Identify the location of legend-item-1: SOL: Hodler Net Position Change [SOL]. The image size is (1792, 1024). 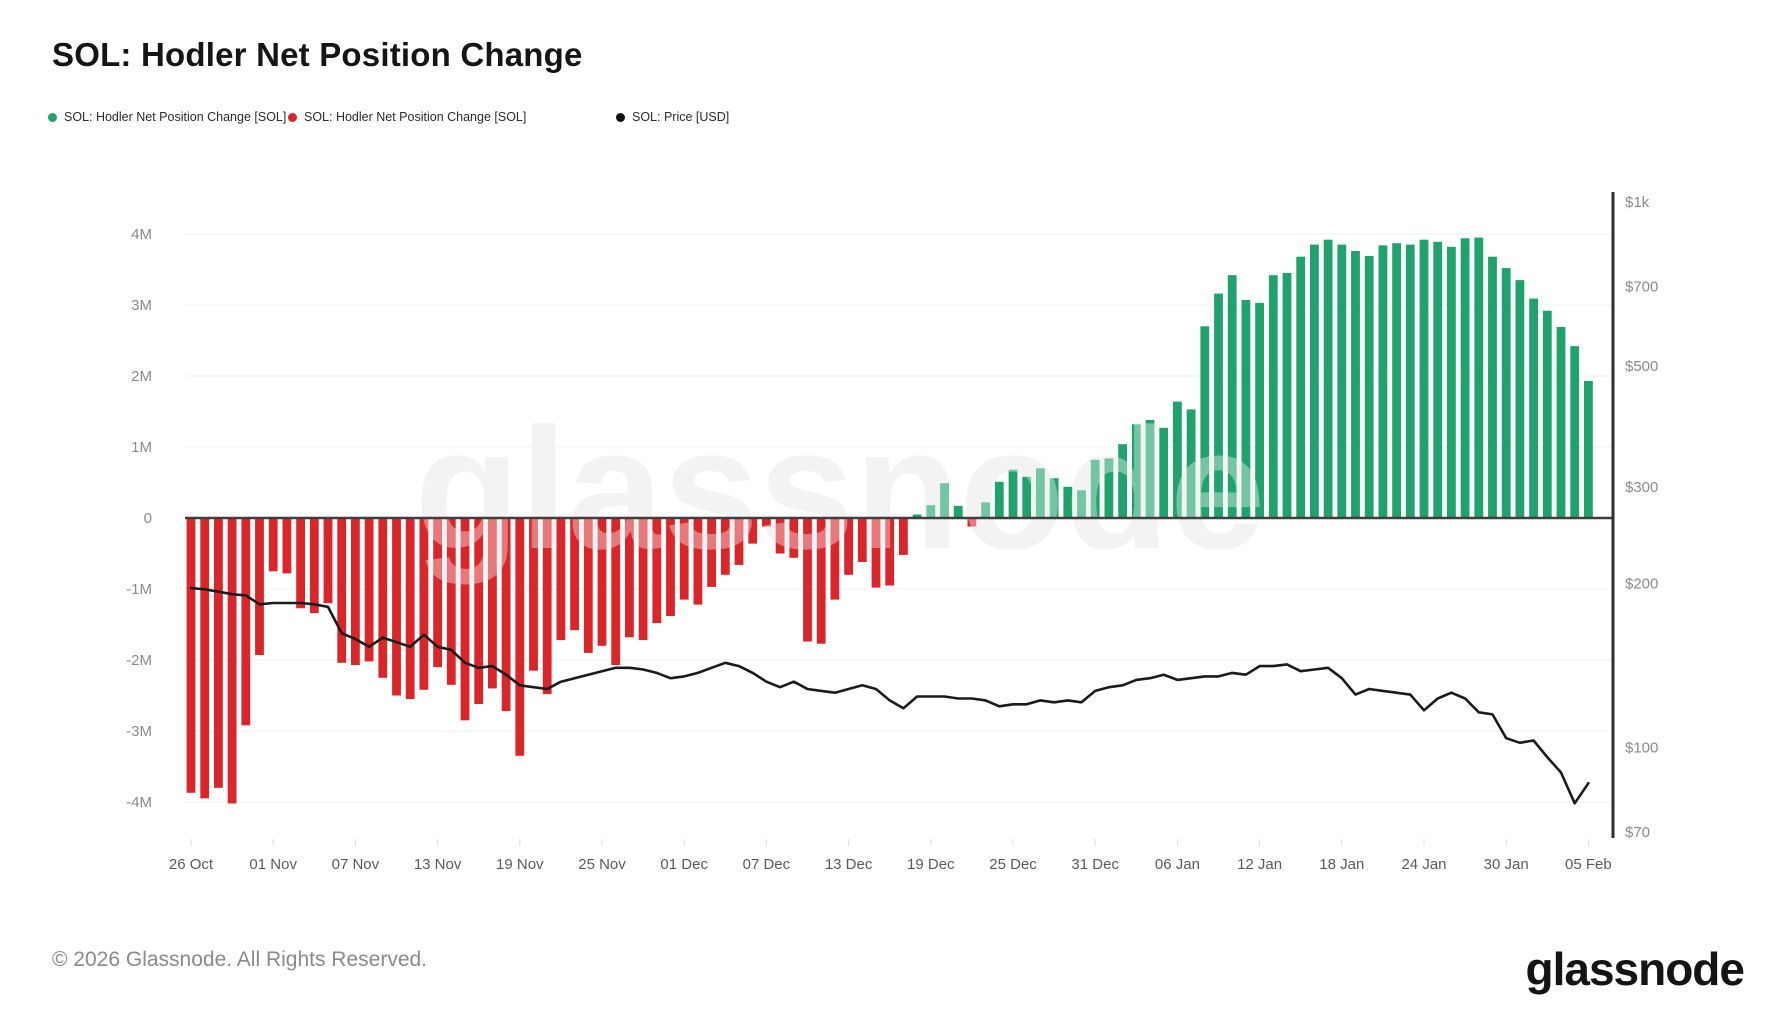
(407, 117).